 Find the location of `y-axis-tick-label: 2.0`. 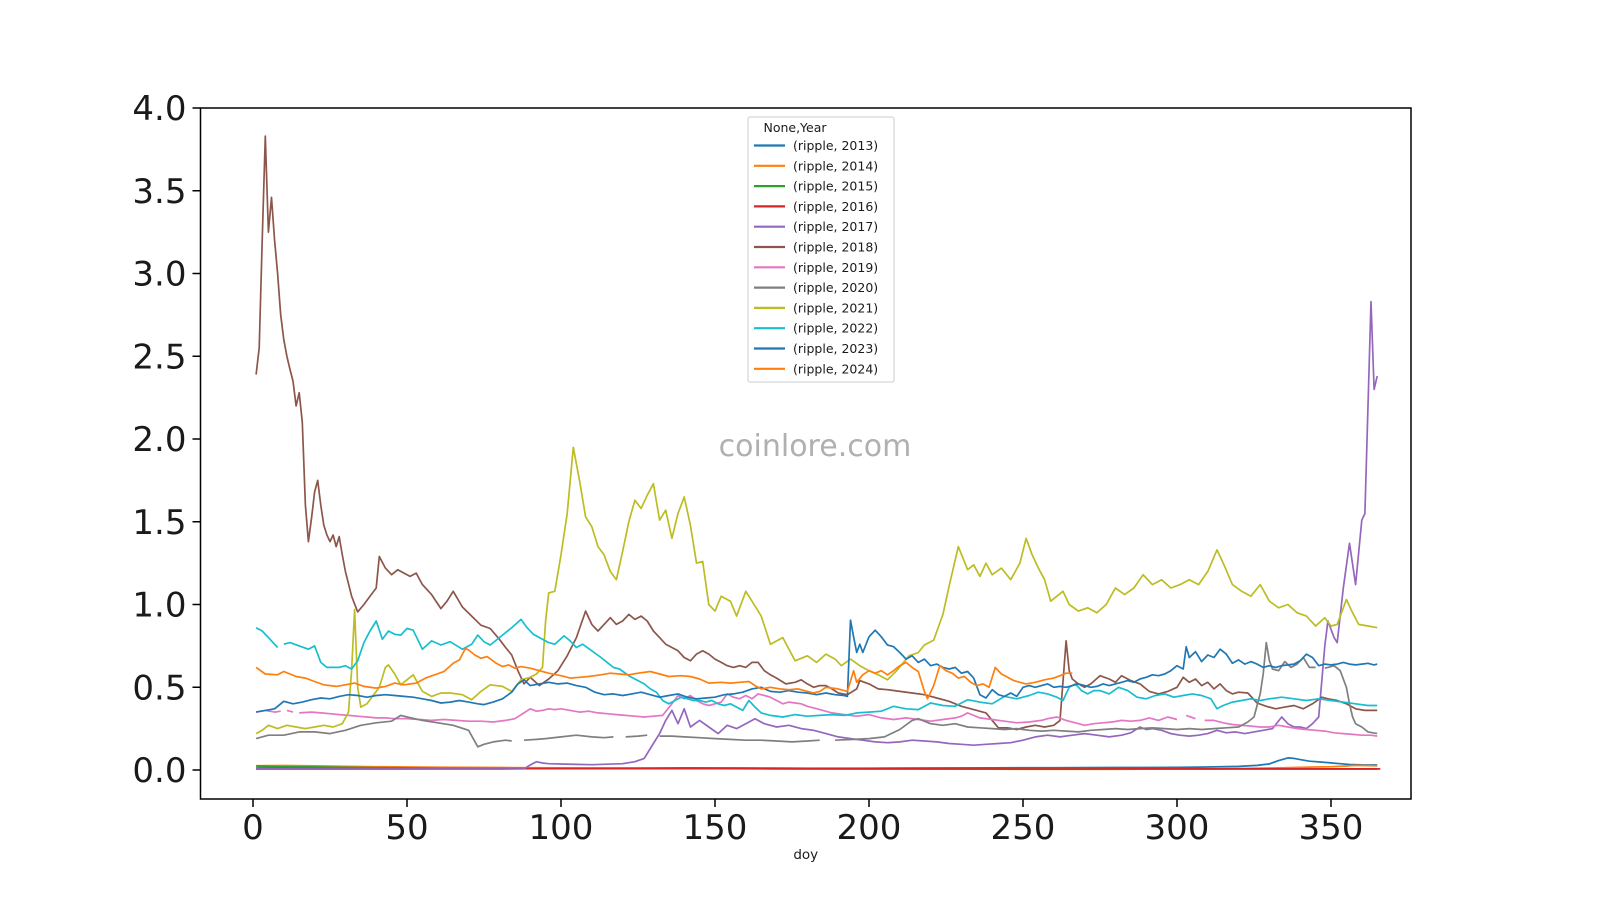

y-axis-tick-label: 2.0 is located at coordinates (159, 440).